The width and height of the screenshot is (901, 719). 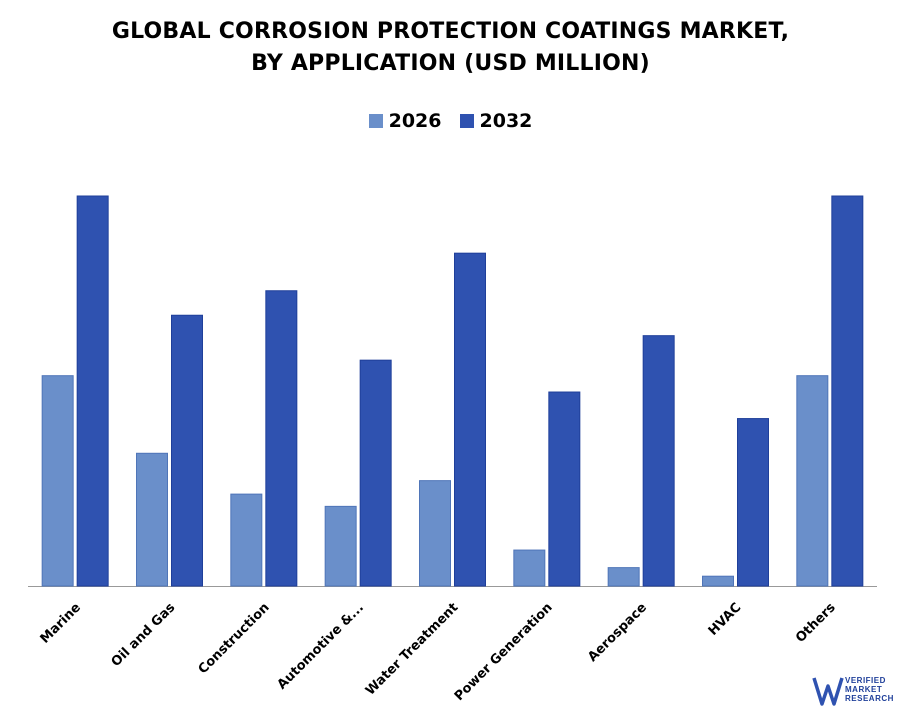 I want to click on chart-legend: 2026 2032, so click(x=450, y=121).